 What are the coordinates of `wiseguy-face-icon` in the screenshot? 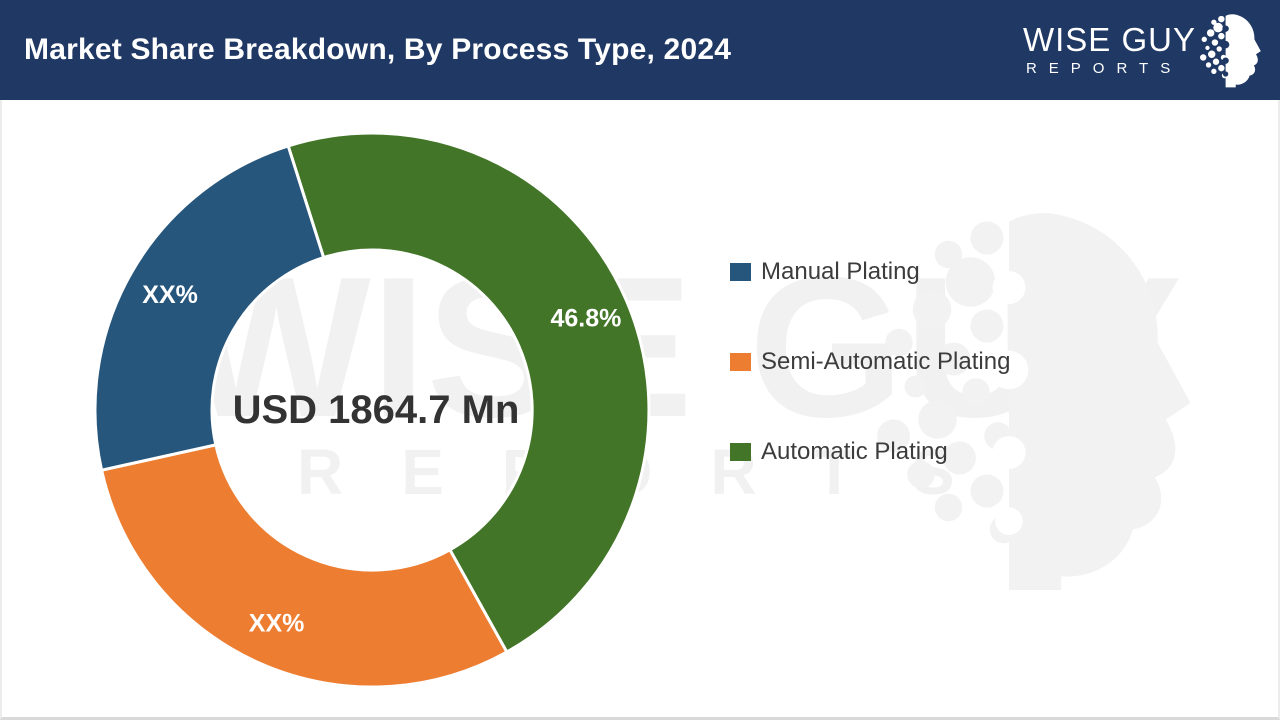 It's located at (1230, 51).